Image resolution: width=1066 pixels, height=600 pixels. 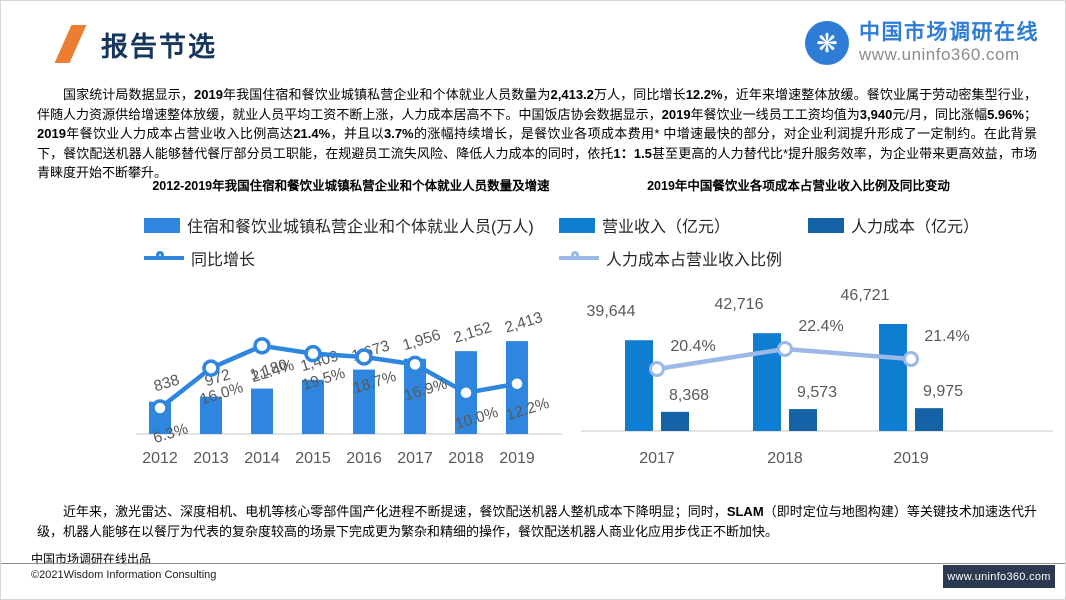 What do you see at coordinates (939, 55) in the screenshot?
I see `logo-url: www.uninfo360.com` at bounding box center [939, 55].